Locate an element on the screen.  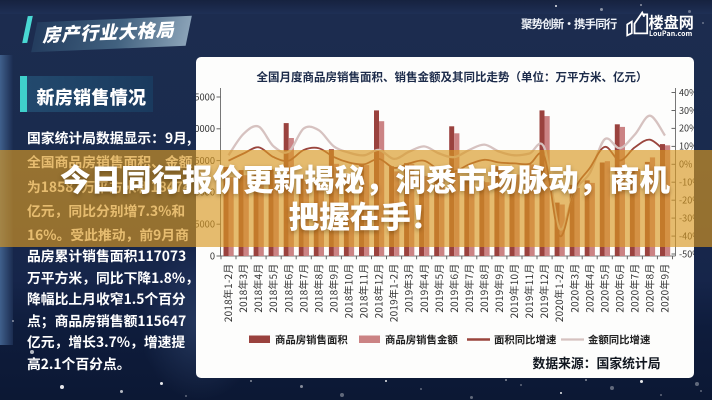
svg-text: 0 is located at coordinates (212, 255).